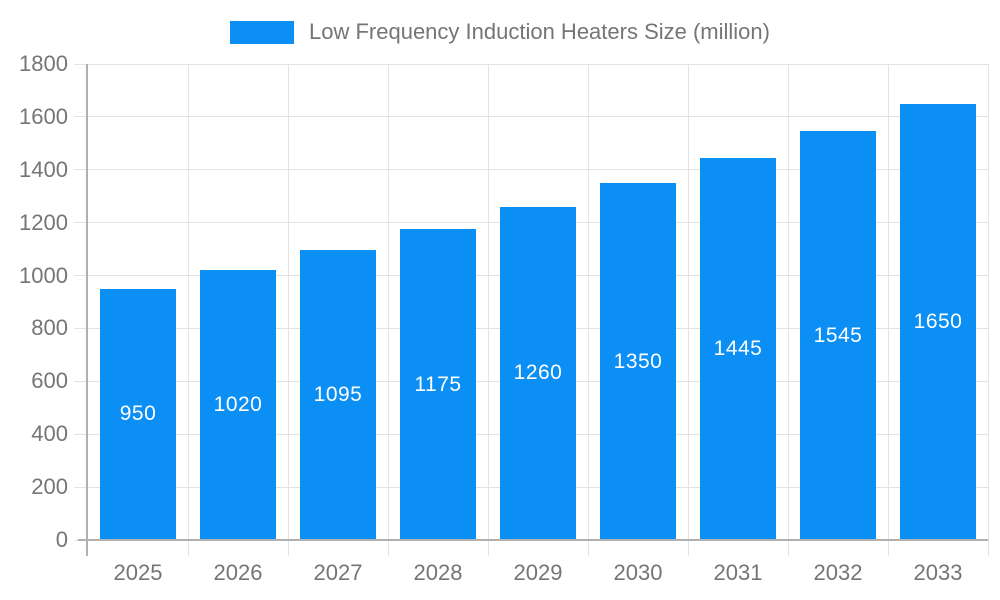  What do you see at coordinates (61, 539) in the screenshot?
I see `y-axis-label: 0` at bounding box center [61, 539].